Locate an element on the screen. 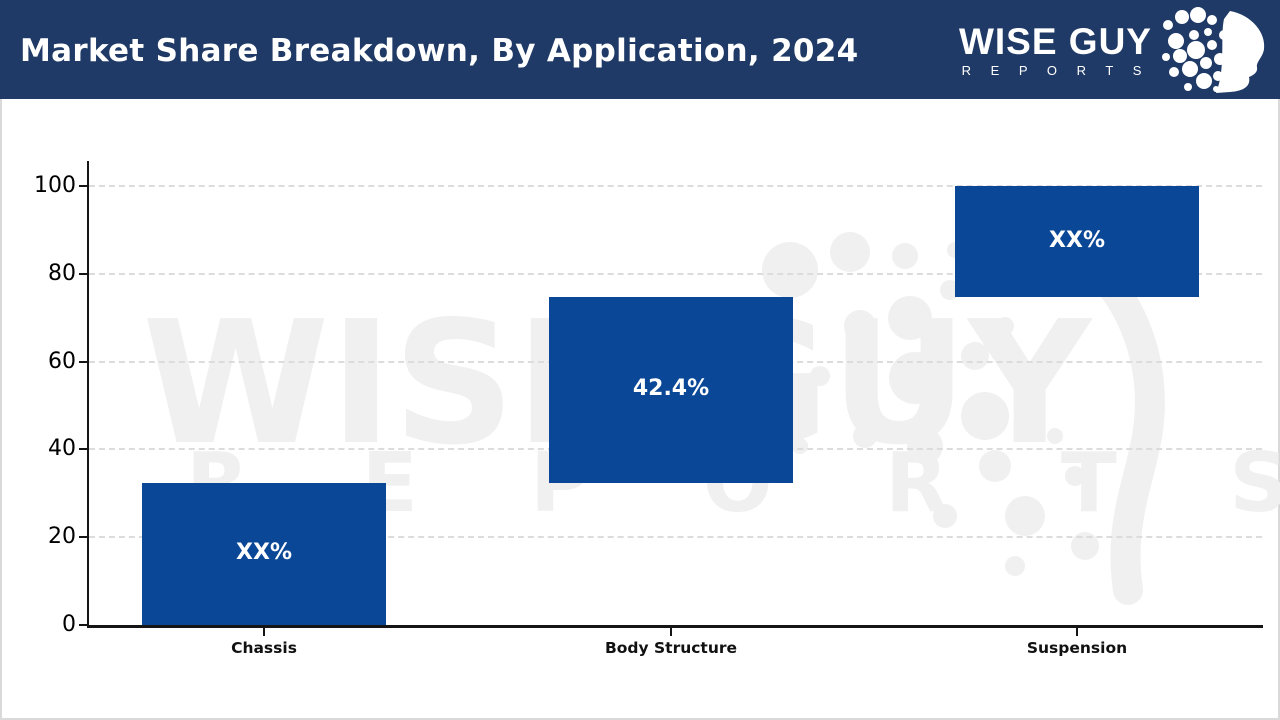  y-tick-label-40: 40 is located at coordinates (62, 449).